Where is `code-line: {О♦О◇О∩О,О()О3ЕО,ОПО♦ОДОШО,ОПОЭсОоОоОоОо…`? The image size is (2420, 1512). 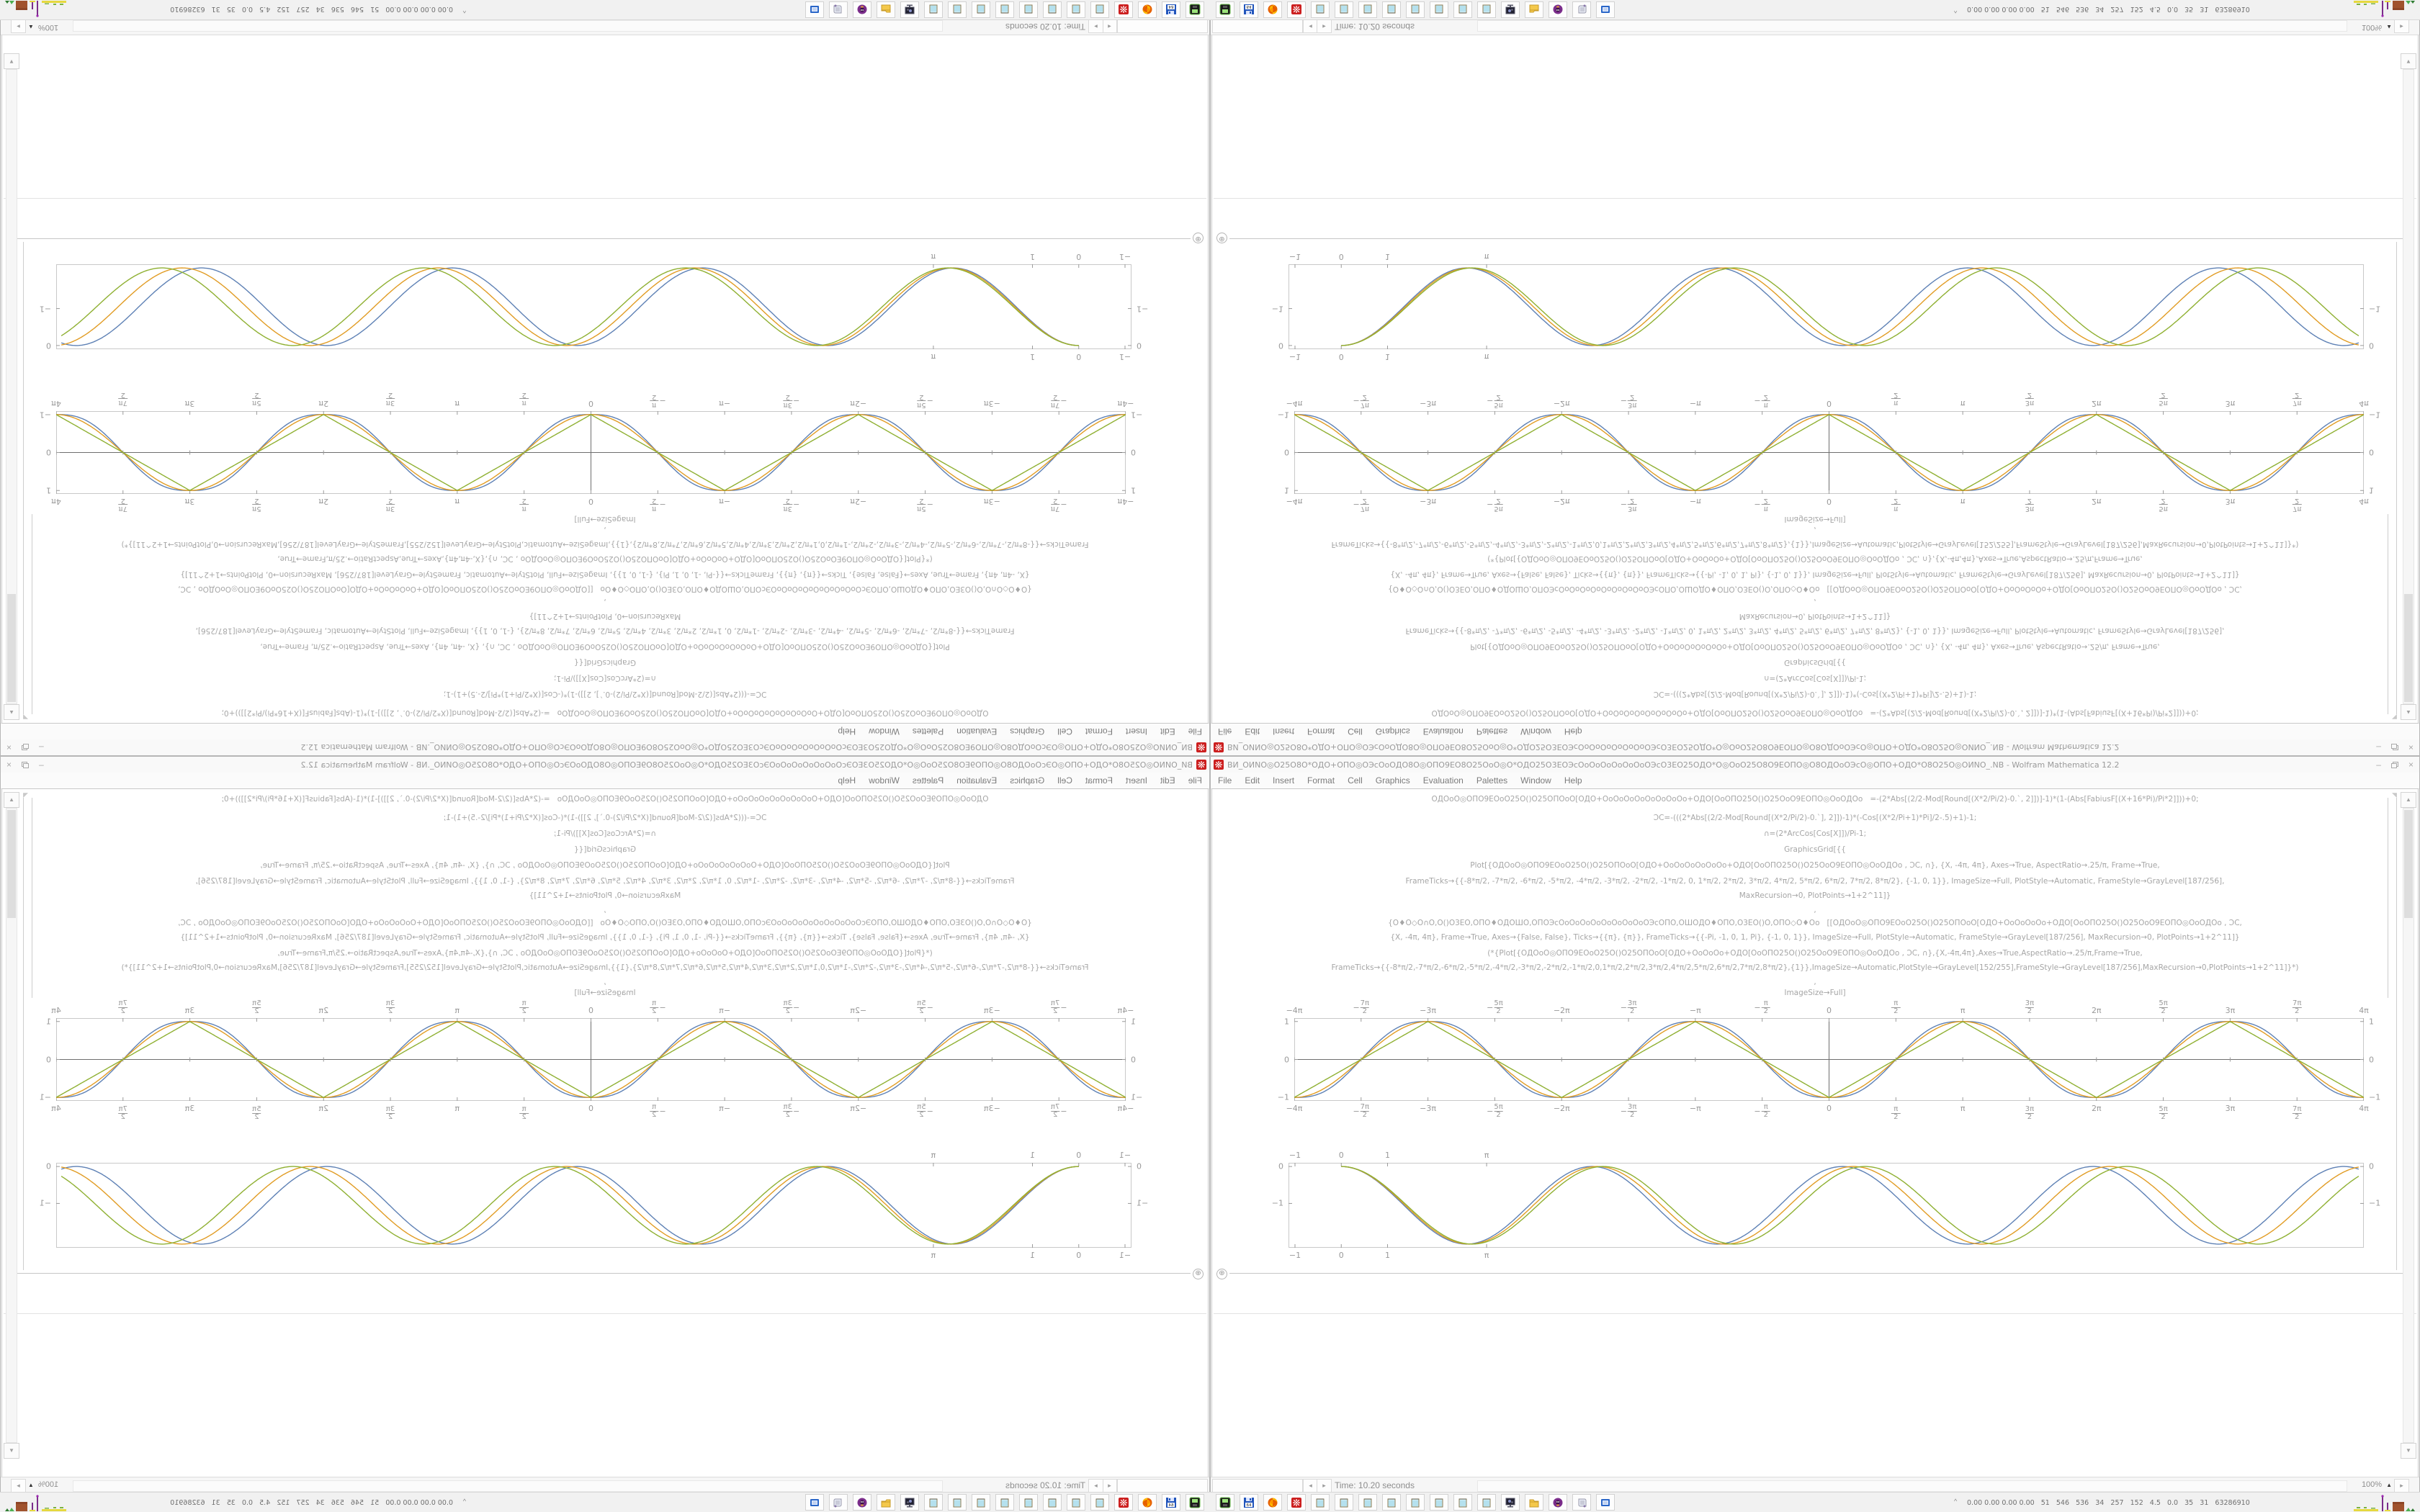 code-line: {О♦О◇О∩О,О()О3ЕО,ОПО♦ОДОШО,ОПОЭсОоОоОоОо… is located at coordinates (1815, 923).